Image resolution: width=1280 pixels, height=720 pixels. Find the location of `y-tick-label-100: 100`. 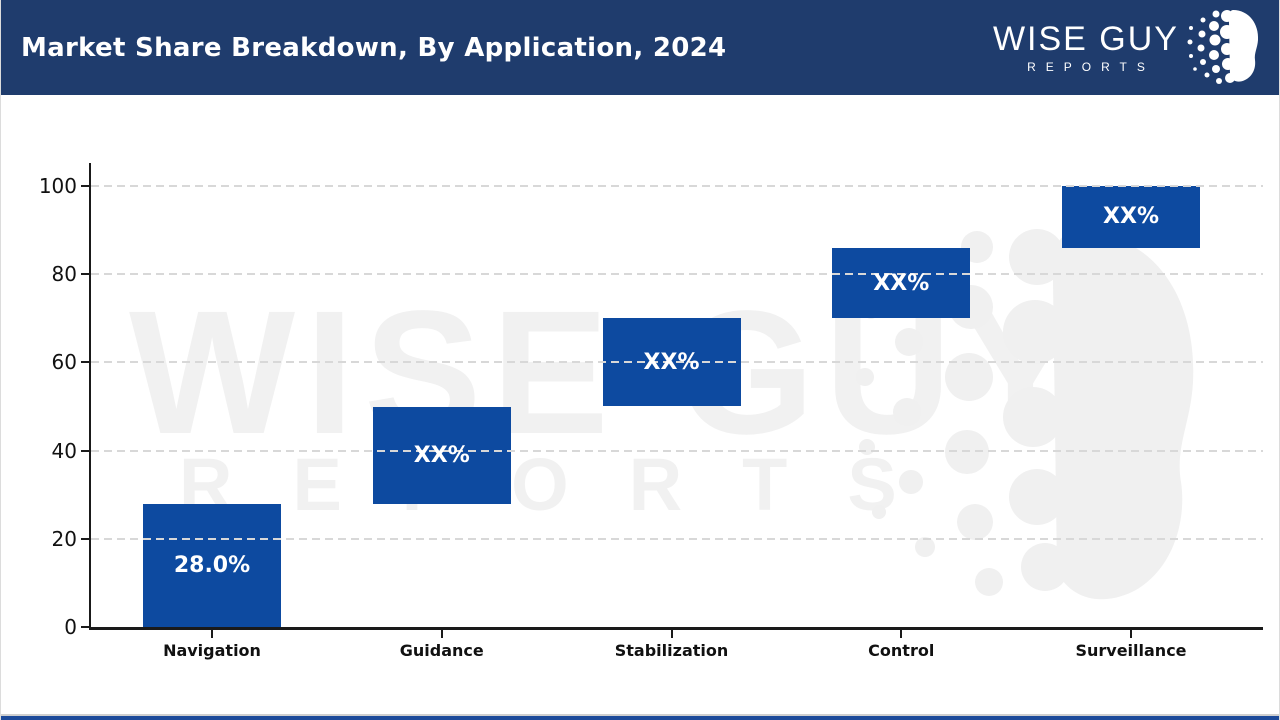

y-tick-label-100: 100 is located at coordinates (57, 186).